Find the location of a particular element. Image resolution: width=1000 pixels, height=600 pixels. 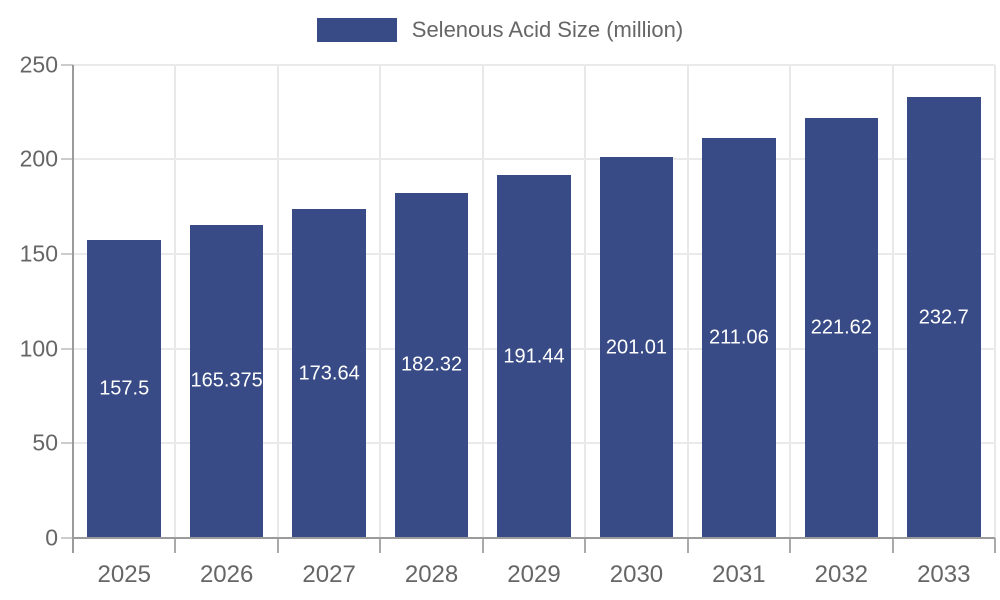

x-axis-label: 2029 is located at coordinates (534, 574).